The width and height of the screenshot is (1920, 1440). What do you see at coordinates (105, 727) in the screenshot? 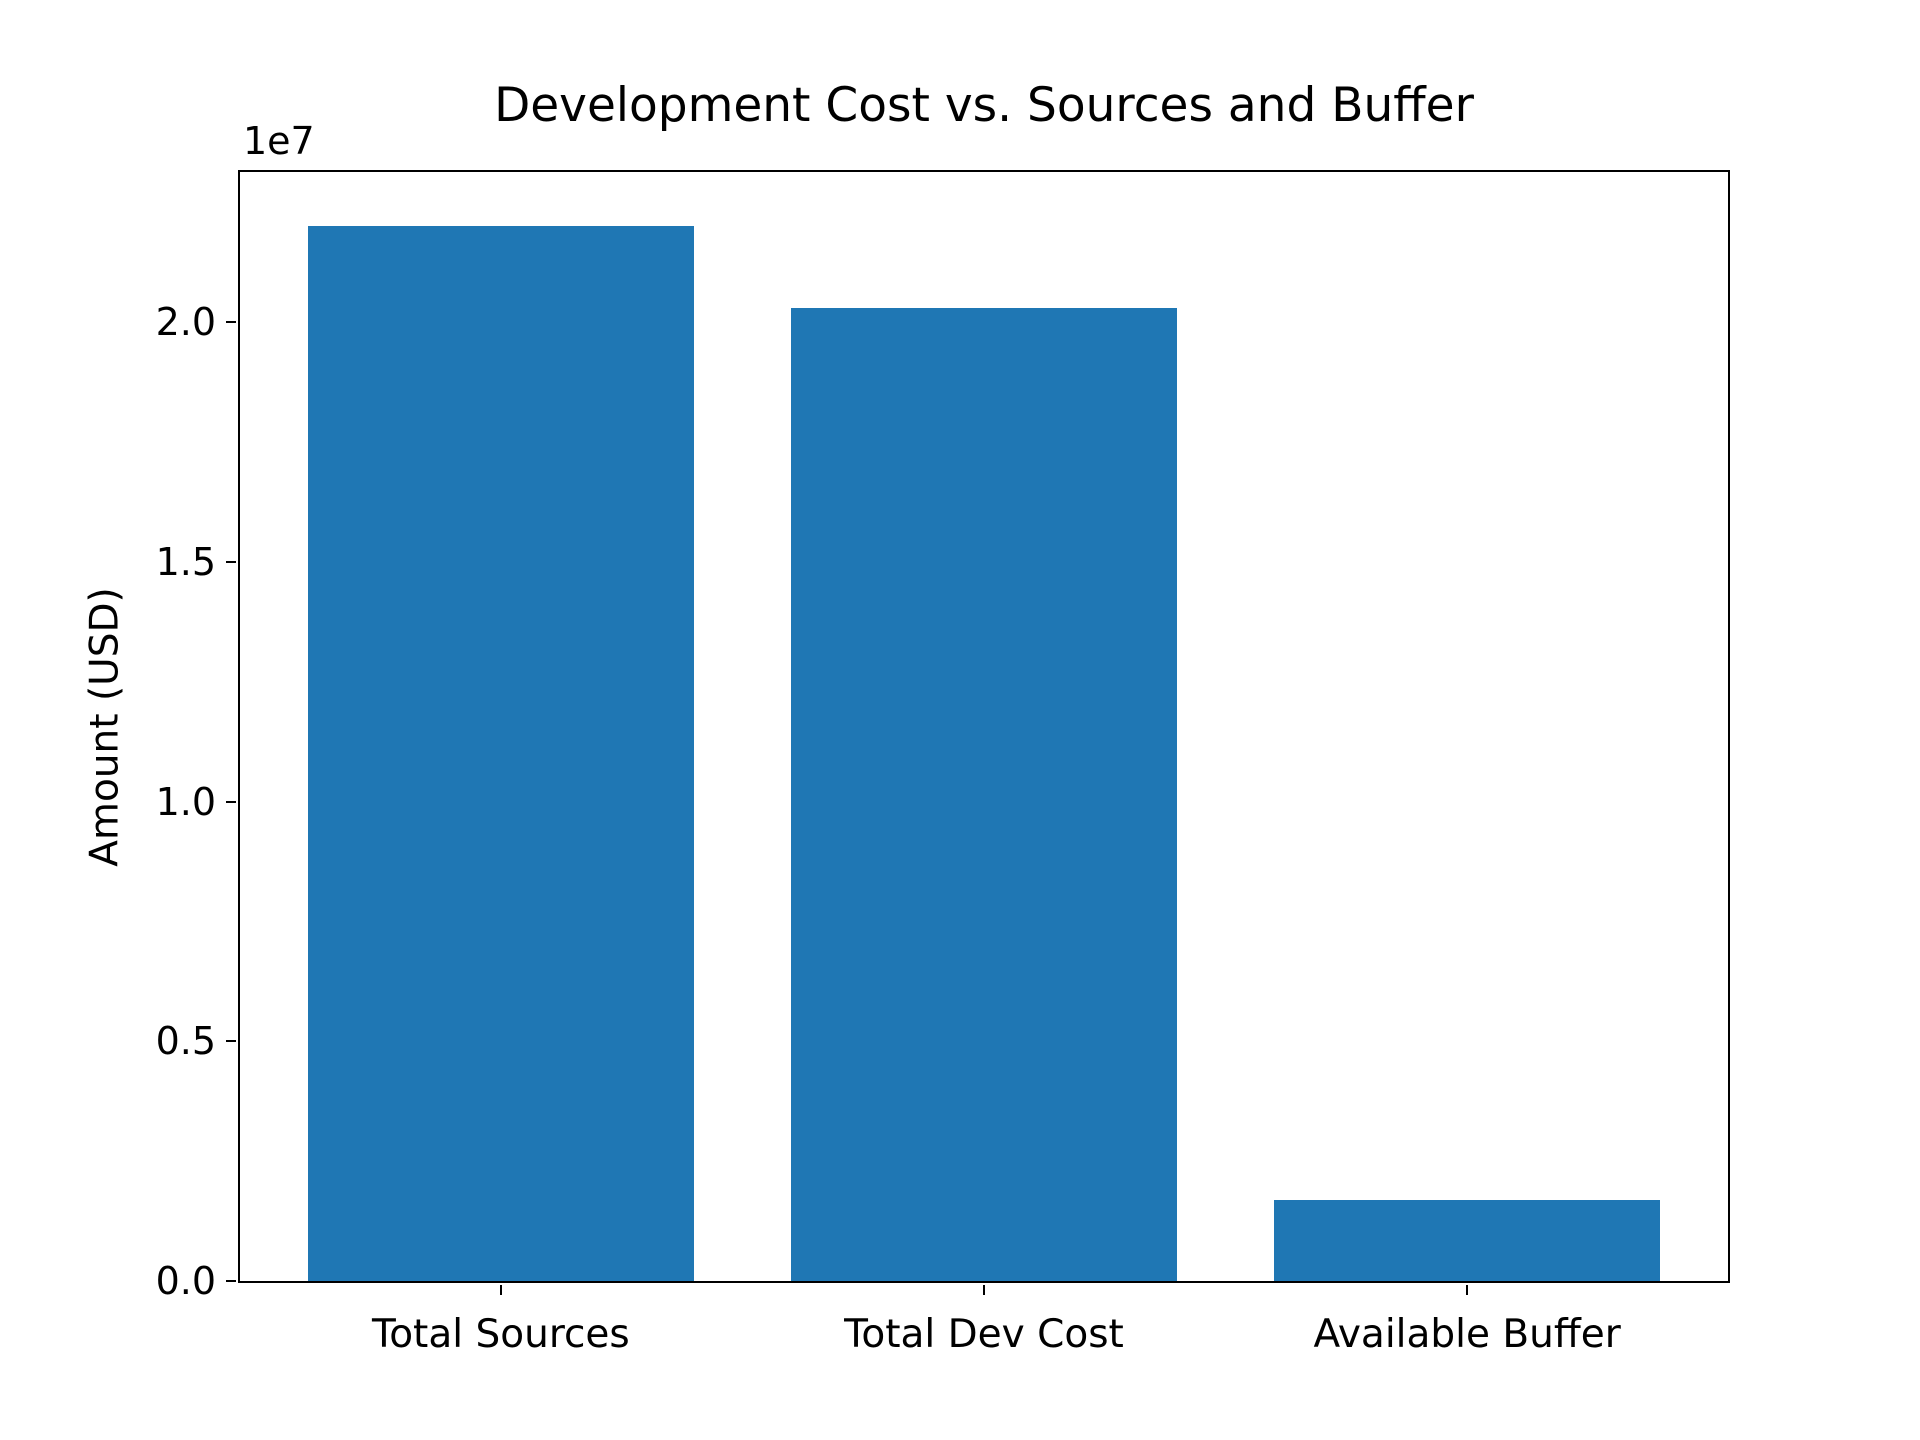
I see `y-axis-label: Amount (USD)` at bounding box center [105, 727].